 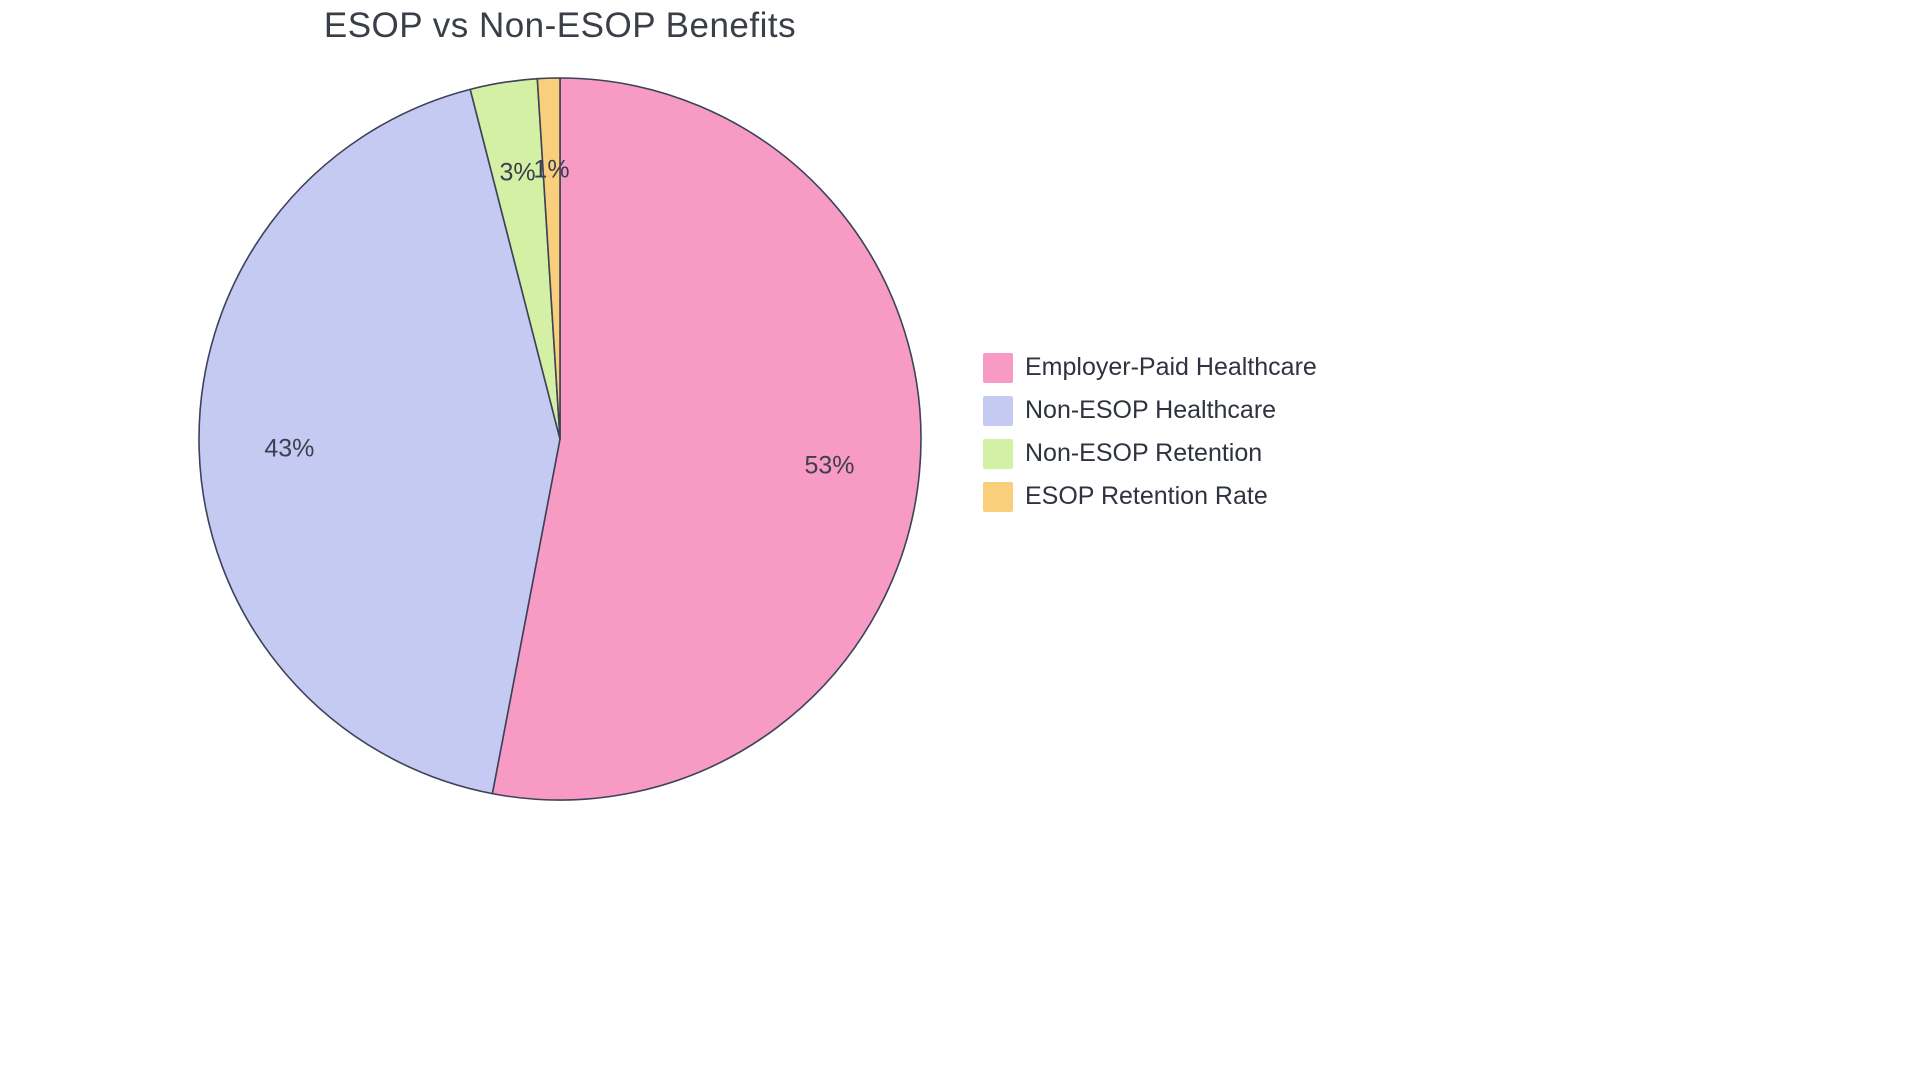 I want to click on legend-item-3: ESOP Retention Rate, so click(x=1150, y=496).